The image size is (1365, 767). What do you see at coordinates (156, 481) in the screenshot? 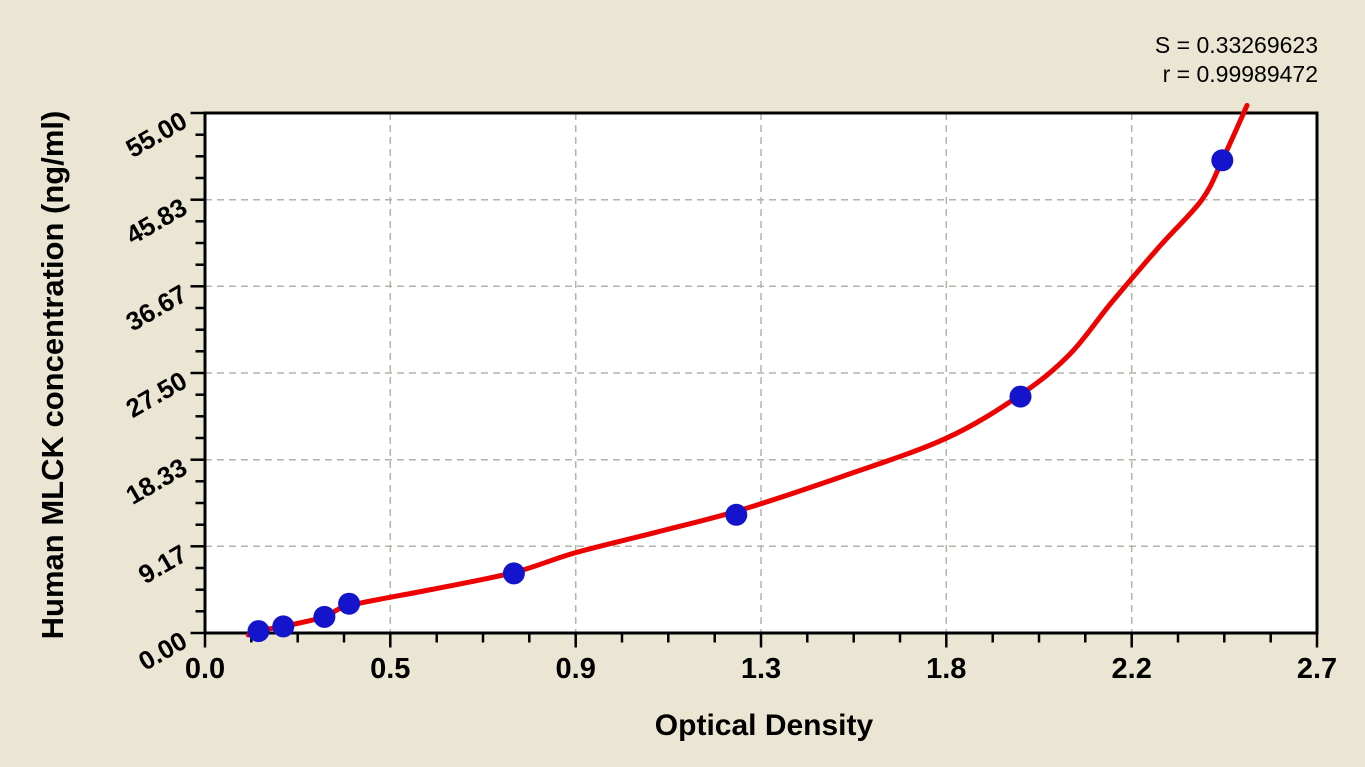
I see `y-tick-label: 18.33` at bounding box center [156, 481].